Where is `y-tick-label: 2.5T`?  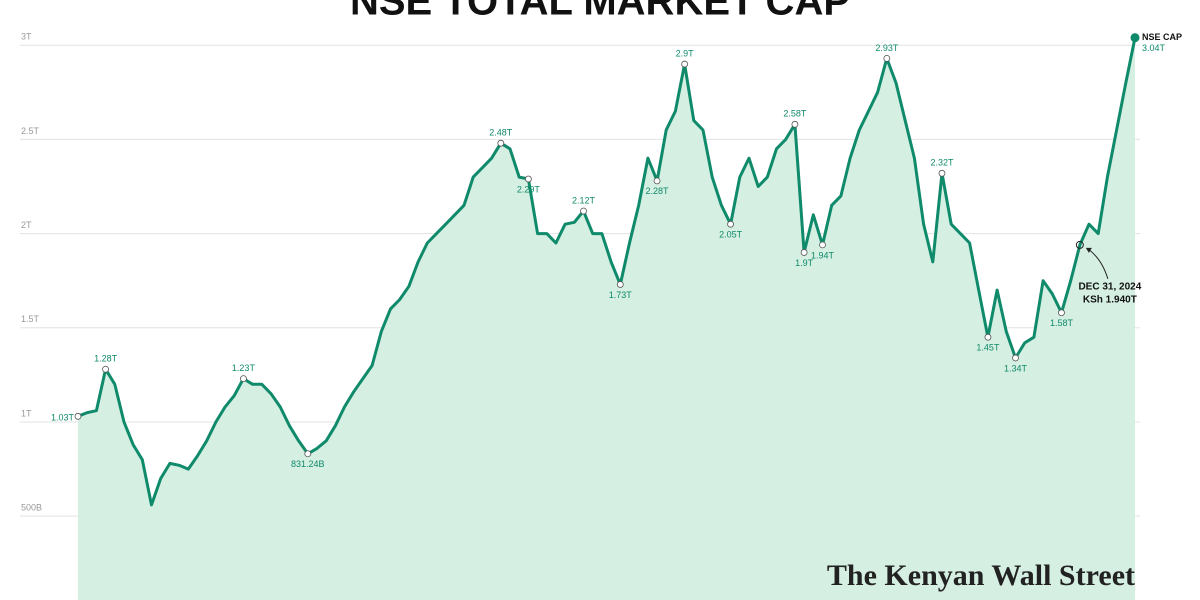
y-tick-label: 2.5T is located at coordinates (30, 131).